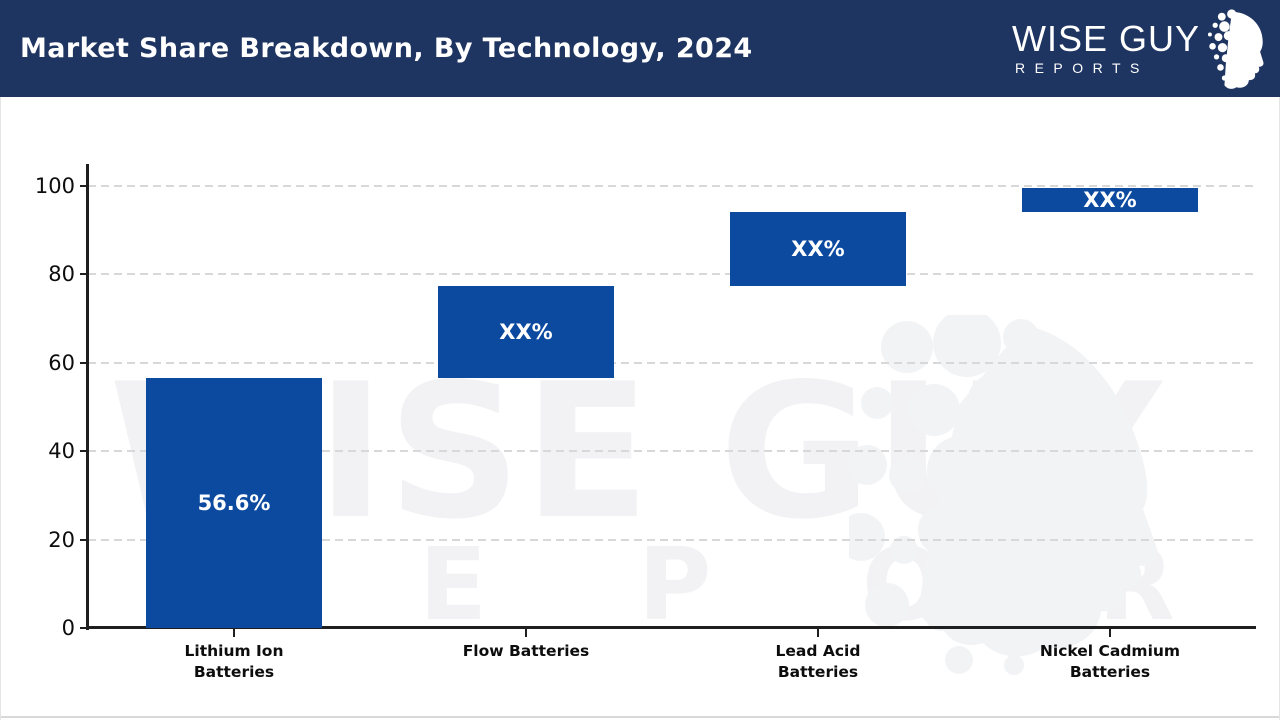 The image size is (1280, 720). I want to click on y-tick-label: 80, so click(61, 274).